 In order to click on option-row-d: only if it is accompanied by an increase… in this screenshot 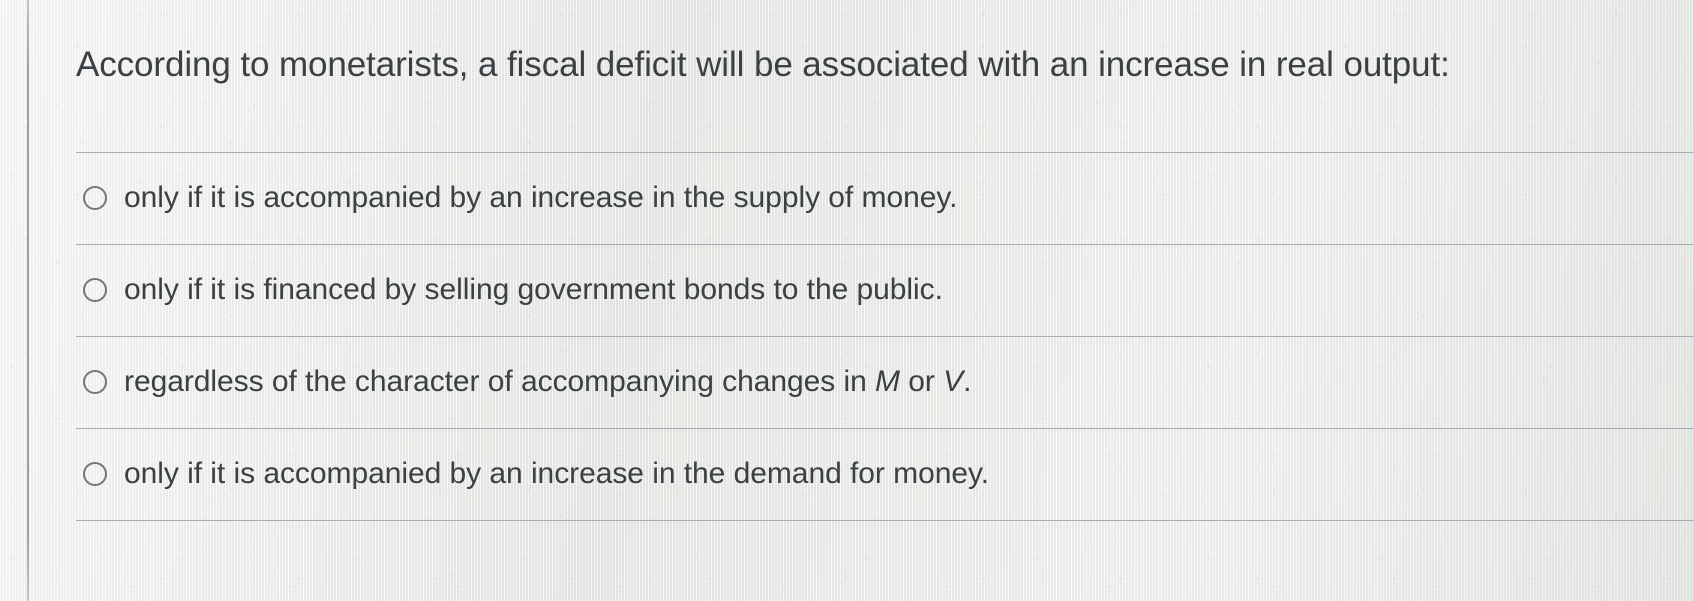, I will do `click(884, 474)`.